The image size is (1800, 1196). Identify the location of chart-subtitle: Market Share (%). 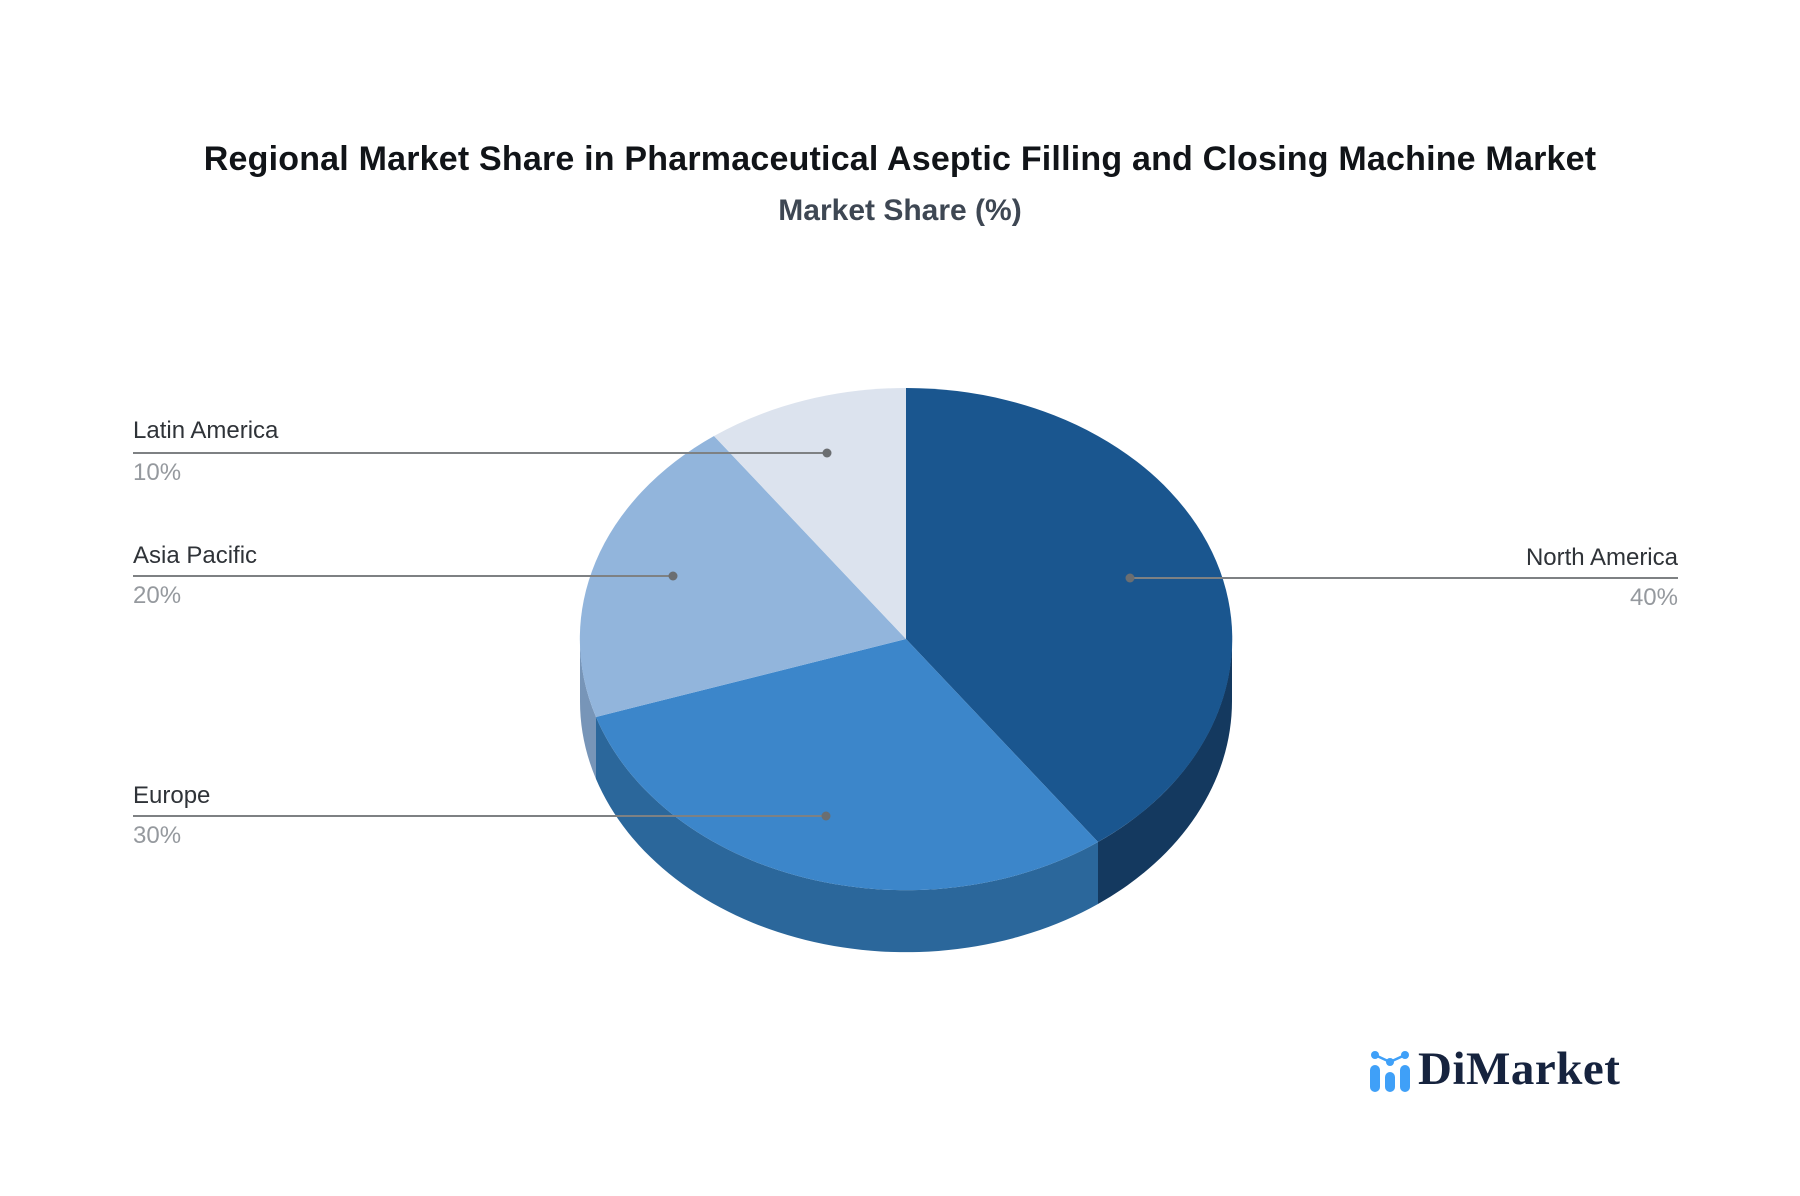
(900, 210).